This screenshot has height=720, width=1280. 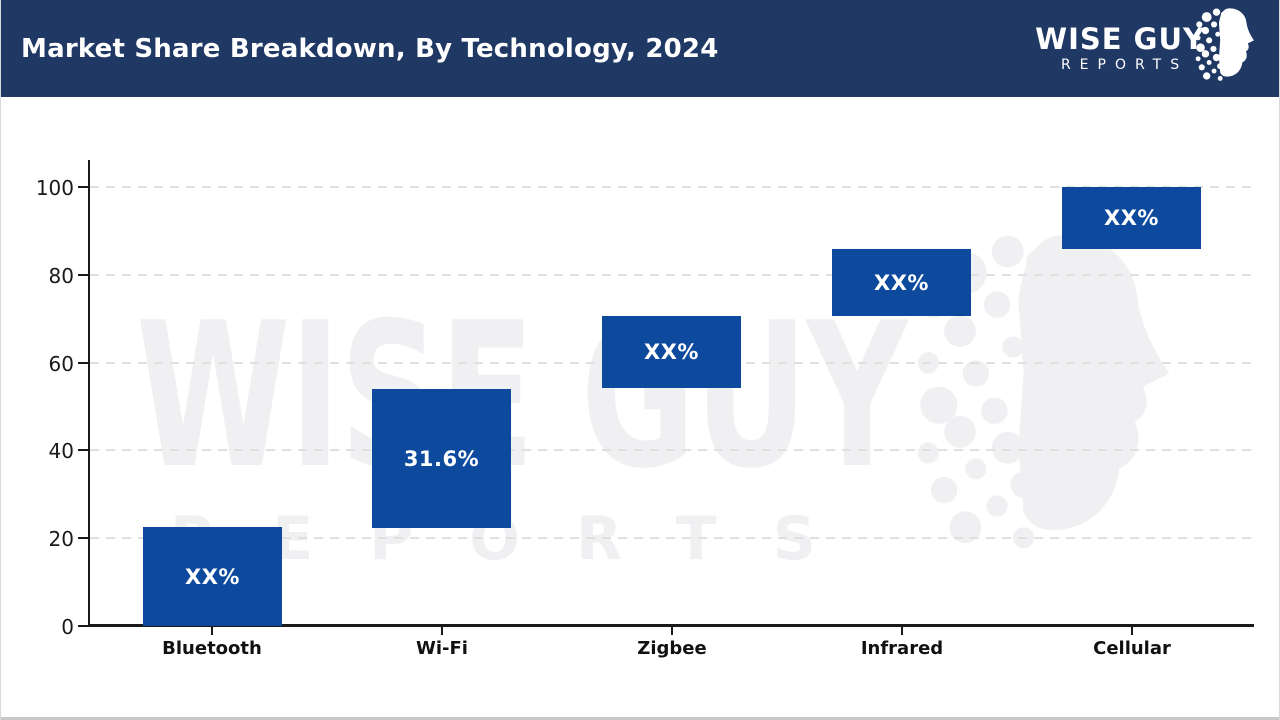 I want to click on x-axis-label: Wi-Fi, so click(x=442, y=648).